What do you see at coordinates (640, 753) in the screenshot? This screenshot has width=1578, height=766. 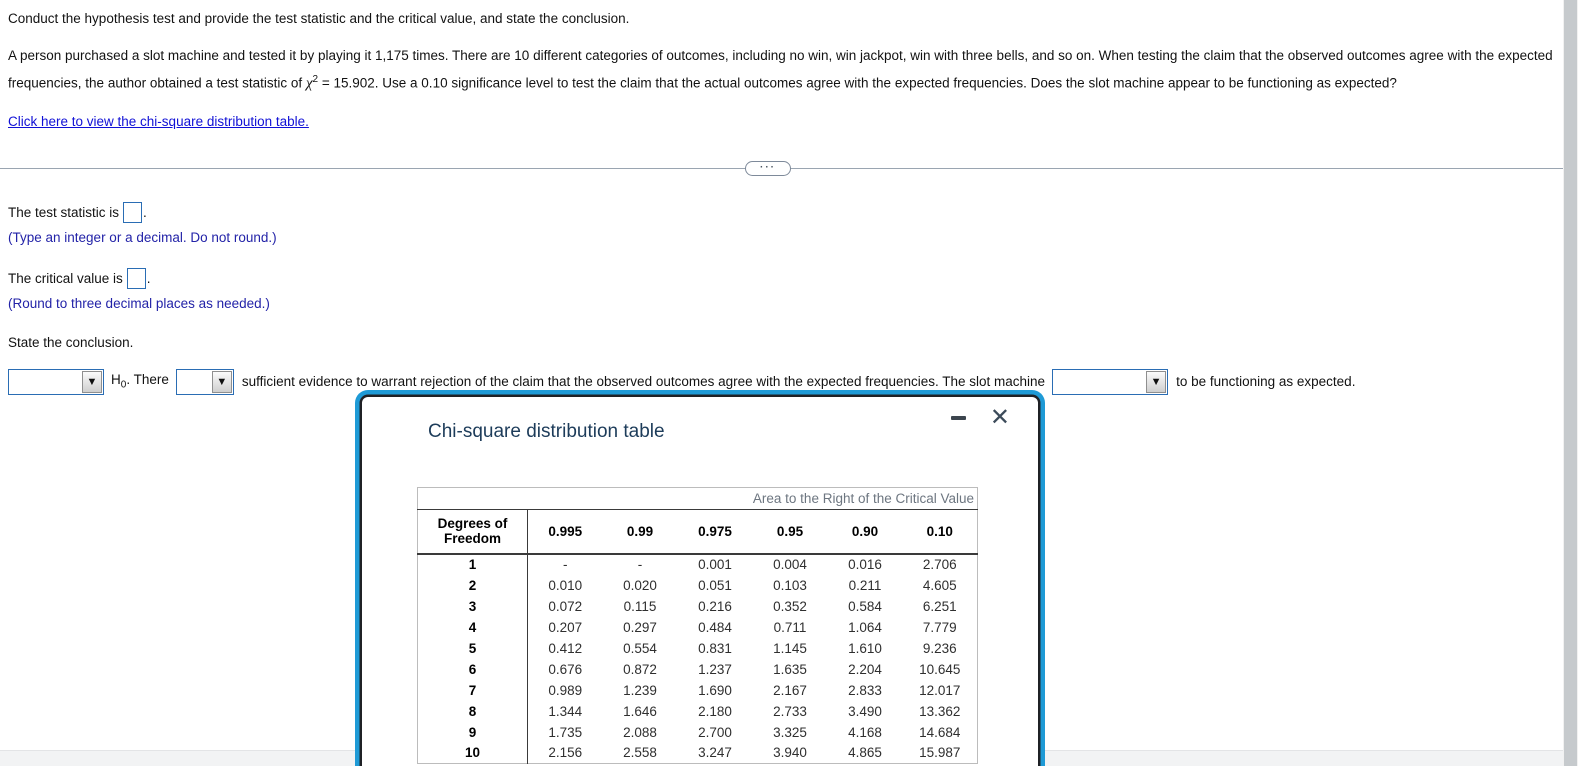 I see `value-cell: 2.558` at bounding box center [640, 753].